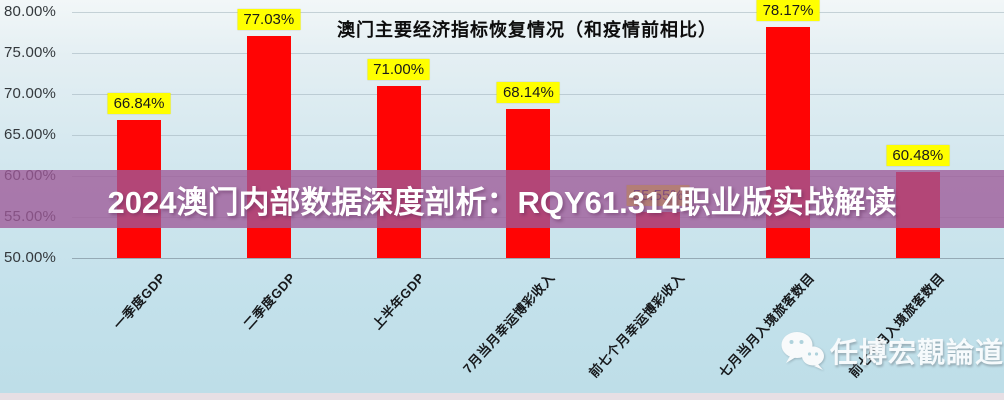  Describe the element at coordinates (30, 93) in the screenshot. I see `y-axis-tick-label: 70.00%` at that location.